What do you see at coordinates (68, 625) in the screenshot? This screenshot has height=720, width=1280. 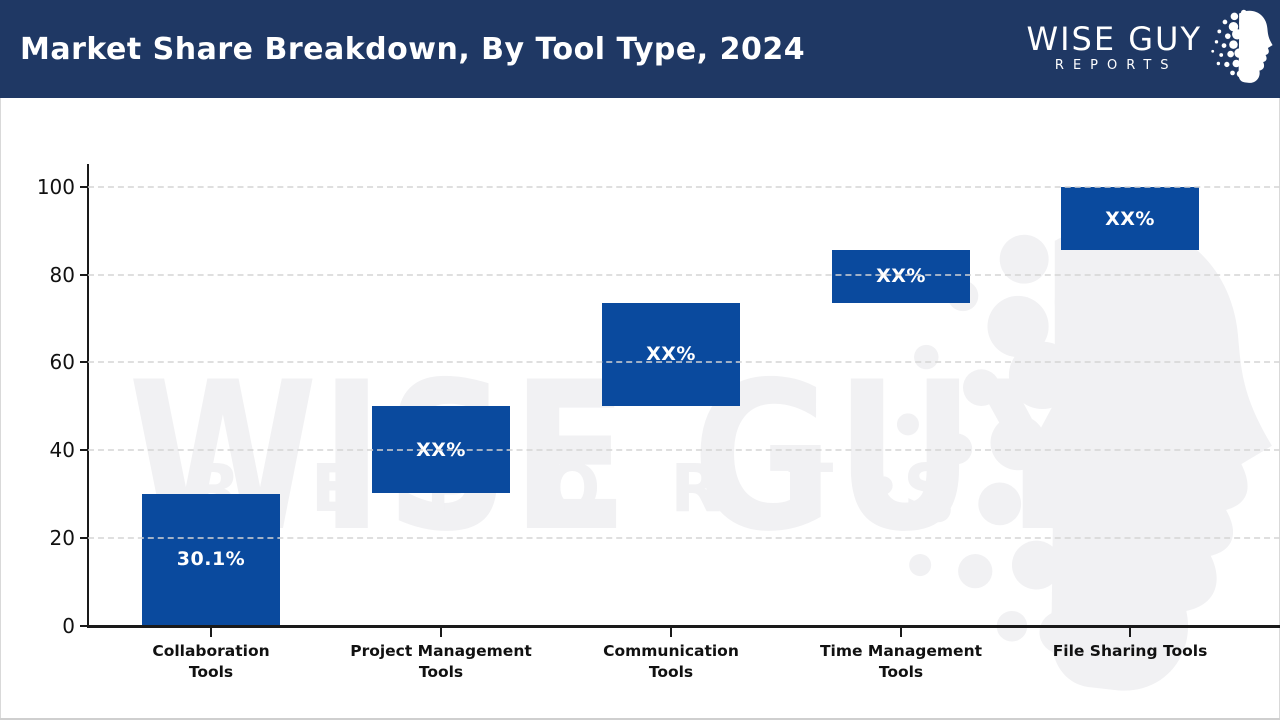 I see `y-tick-label-0: 0` at bounding box center [68, 625].